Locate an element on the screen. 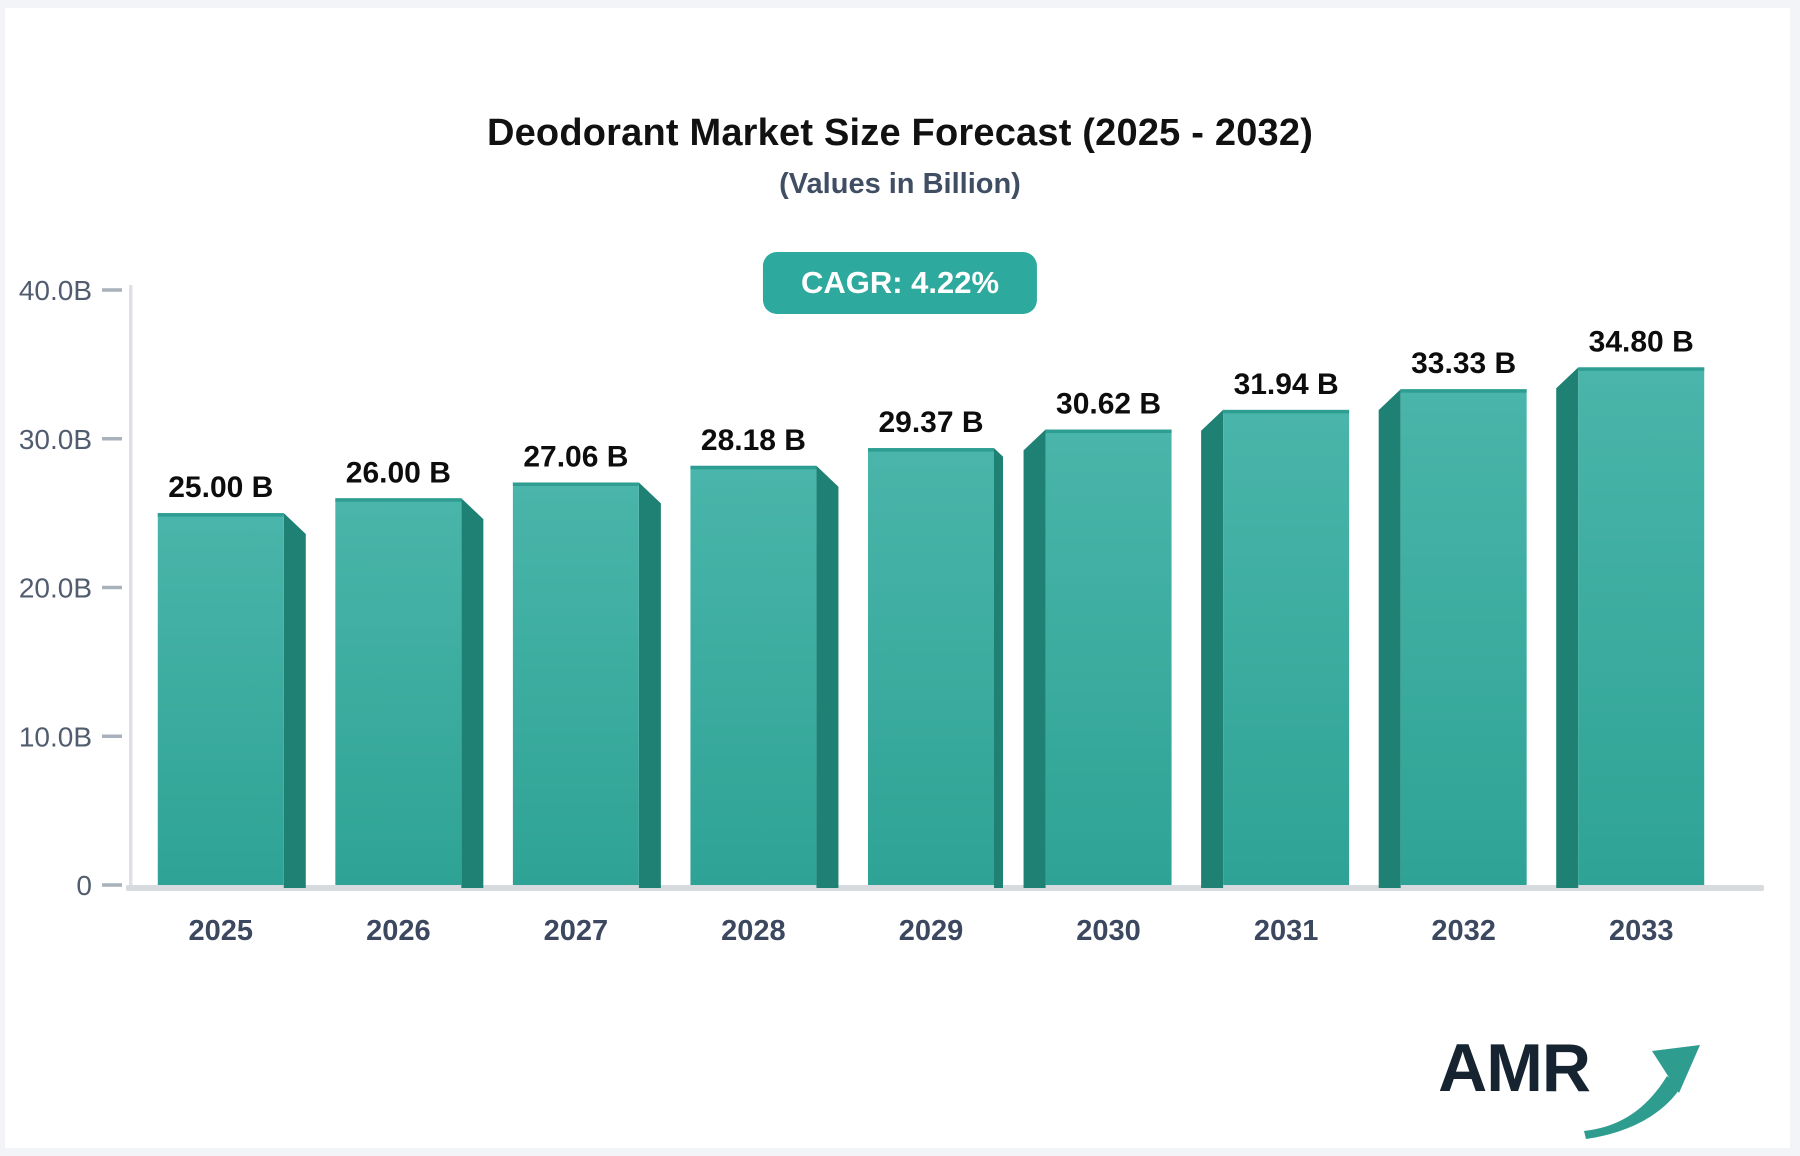 The height and width of the screenshot is (1156, 1800). bar-2033 is located at coordinates (1641, 626).